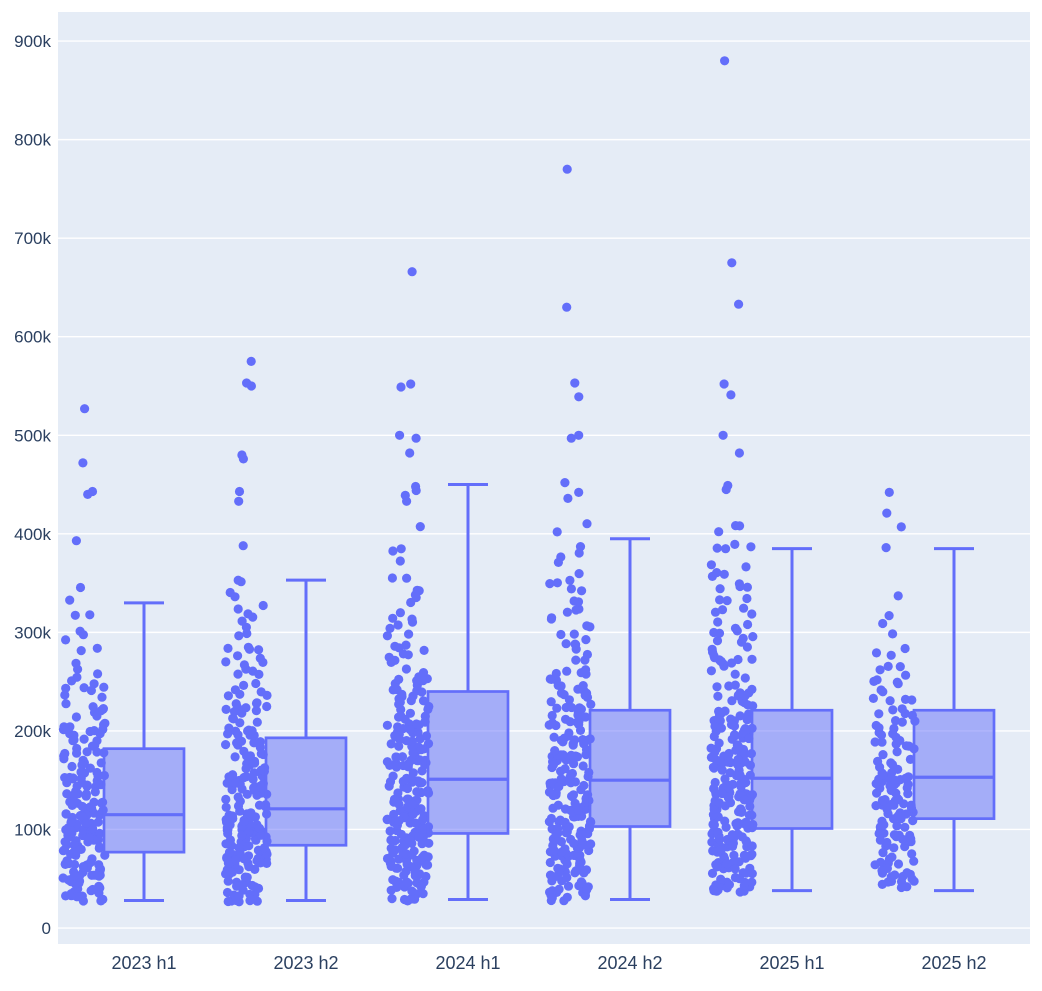  Describe the element at coordinates (630, 768) in the screenshot. I see `iqr-box` at that location.